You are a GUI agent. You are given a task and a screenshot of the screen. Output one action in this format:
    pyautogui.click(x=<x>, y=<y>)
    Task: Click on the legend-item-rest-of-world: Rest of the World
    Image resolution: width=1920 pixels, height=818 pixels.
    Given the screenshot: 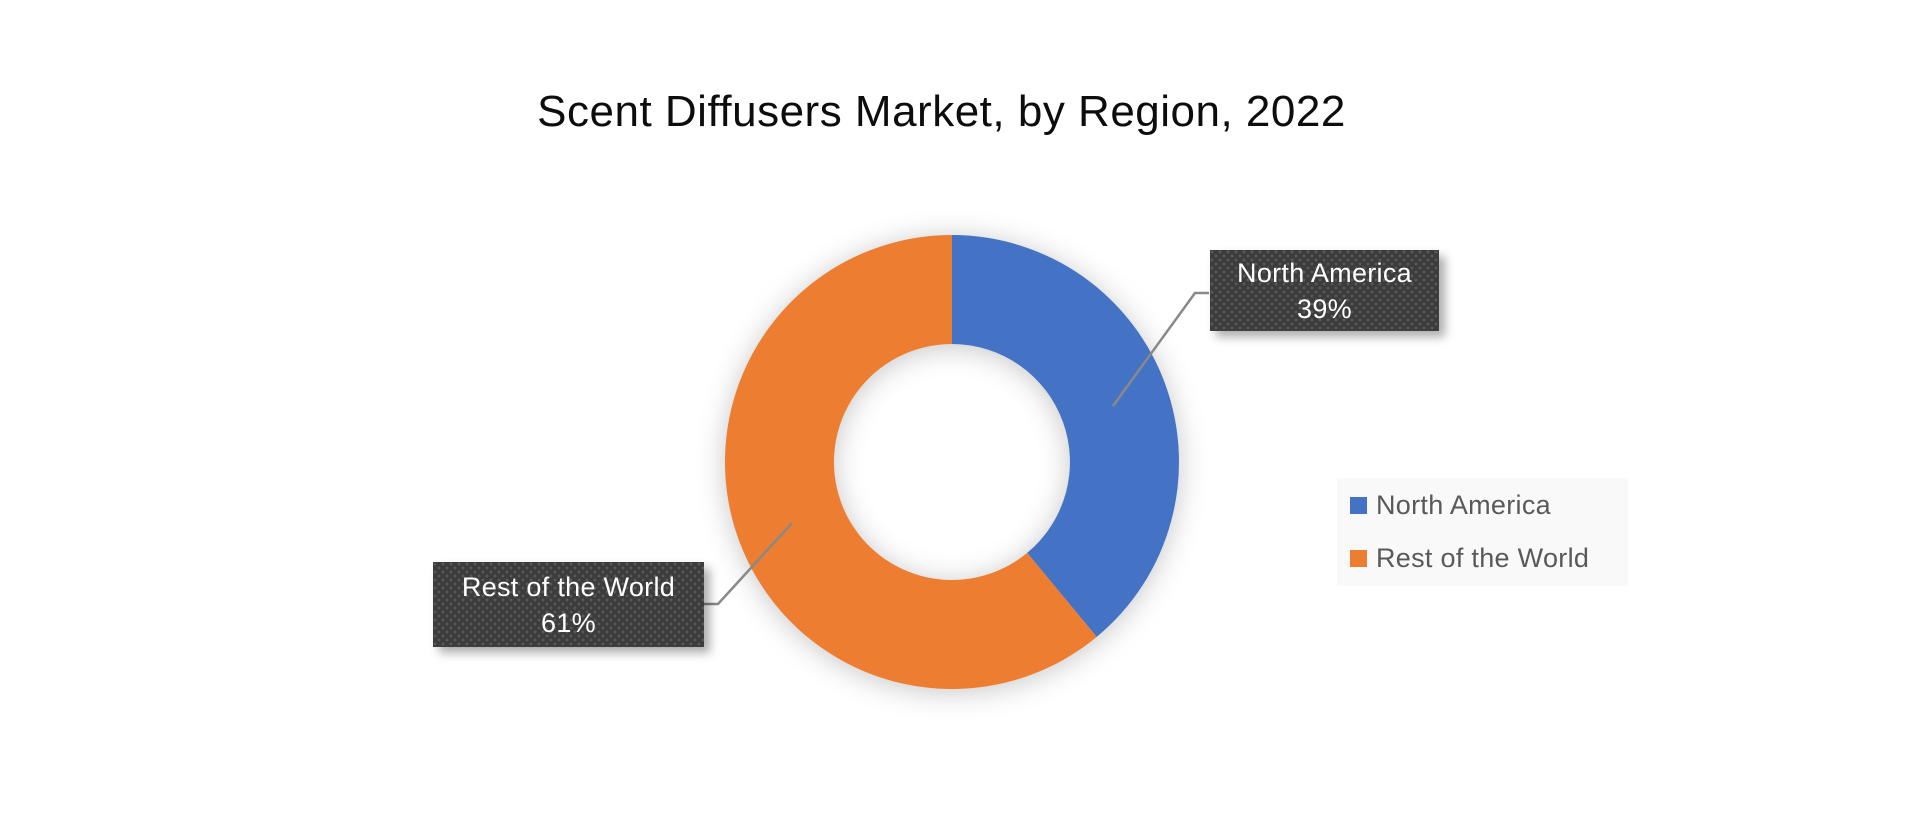 What is the action you would take?
    pyautogui.click(x=1489, y=558)
    